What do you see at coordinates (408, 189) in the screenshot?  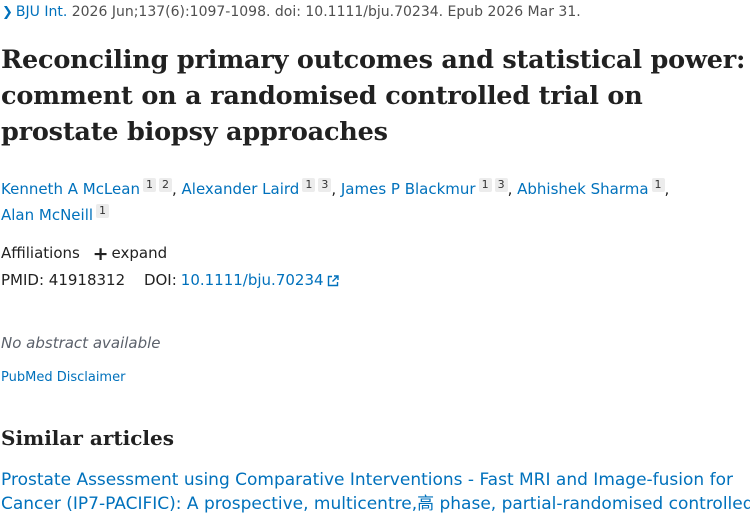 I see `author-link: James P Blackmur` at bounding box center [408, 189].